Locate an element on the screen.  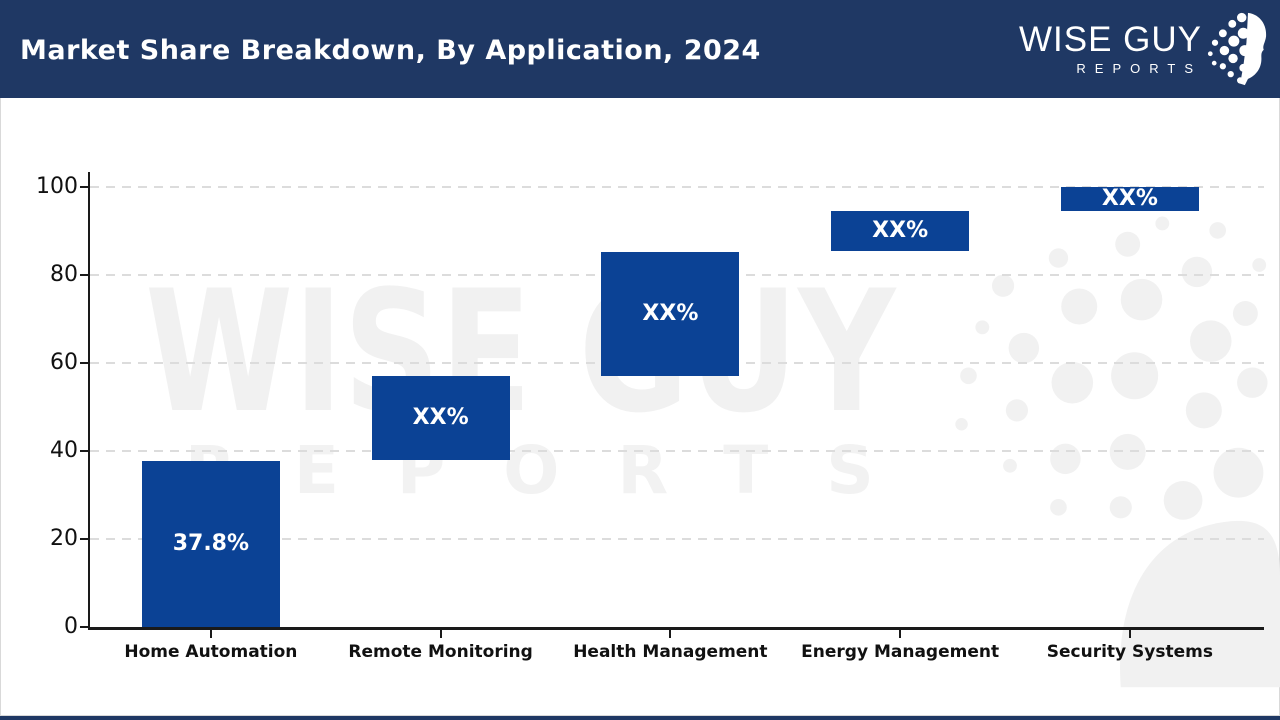
x-category-label: Energy Management is located at coordinates (900, 652).